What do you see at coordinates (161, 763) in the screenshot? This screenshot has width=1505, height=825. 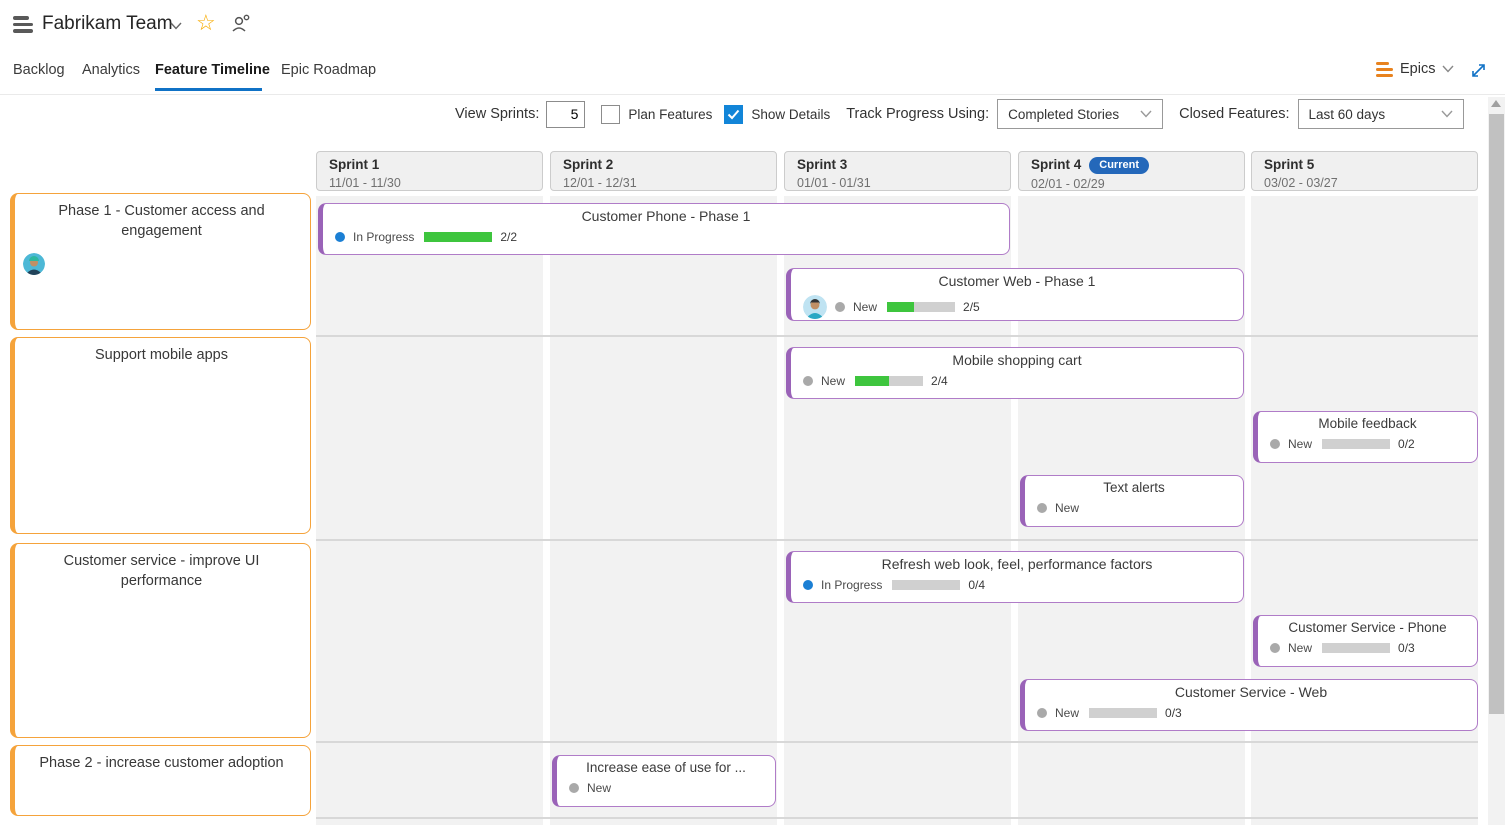 I see `epic-title: Phase 2 - increase customer adoption` at bounding box center [161, 763].